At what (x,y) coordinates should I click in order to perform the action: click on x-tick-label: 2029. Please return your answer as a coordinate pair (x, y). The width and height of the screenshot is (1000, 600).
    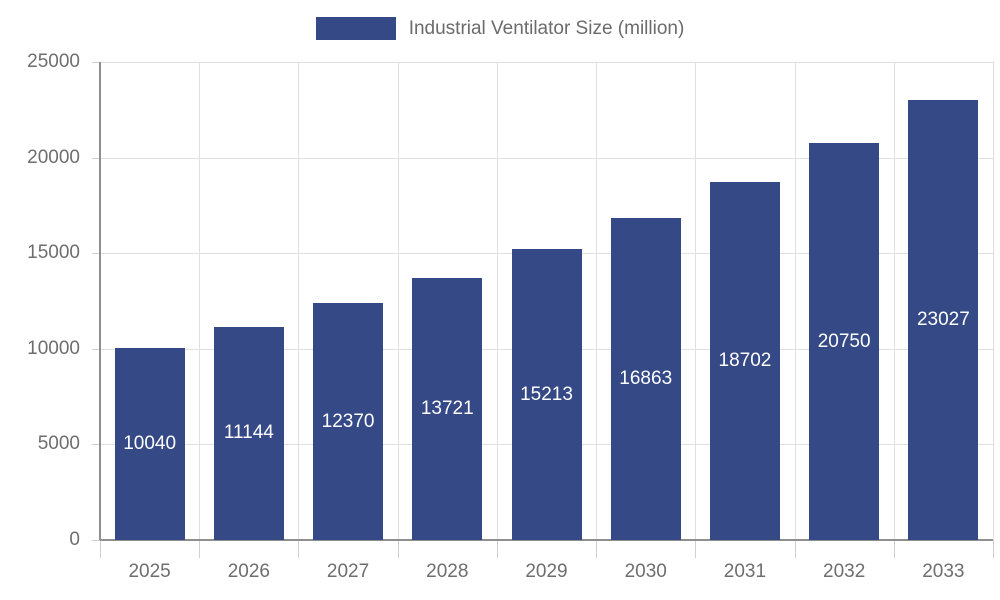
    Looking at the image, I should click on (546, 571).